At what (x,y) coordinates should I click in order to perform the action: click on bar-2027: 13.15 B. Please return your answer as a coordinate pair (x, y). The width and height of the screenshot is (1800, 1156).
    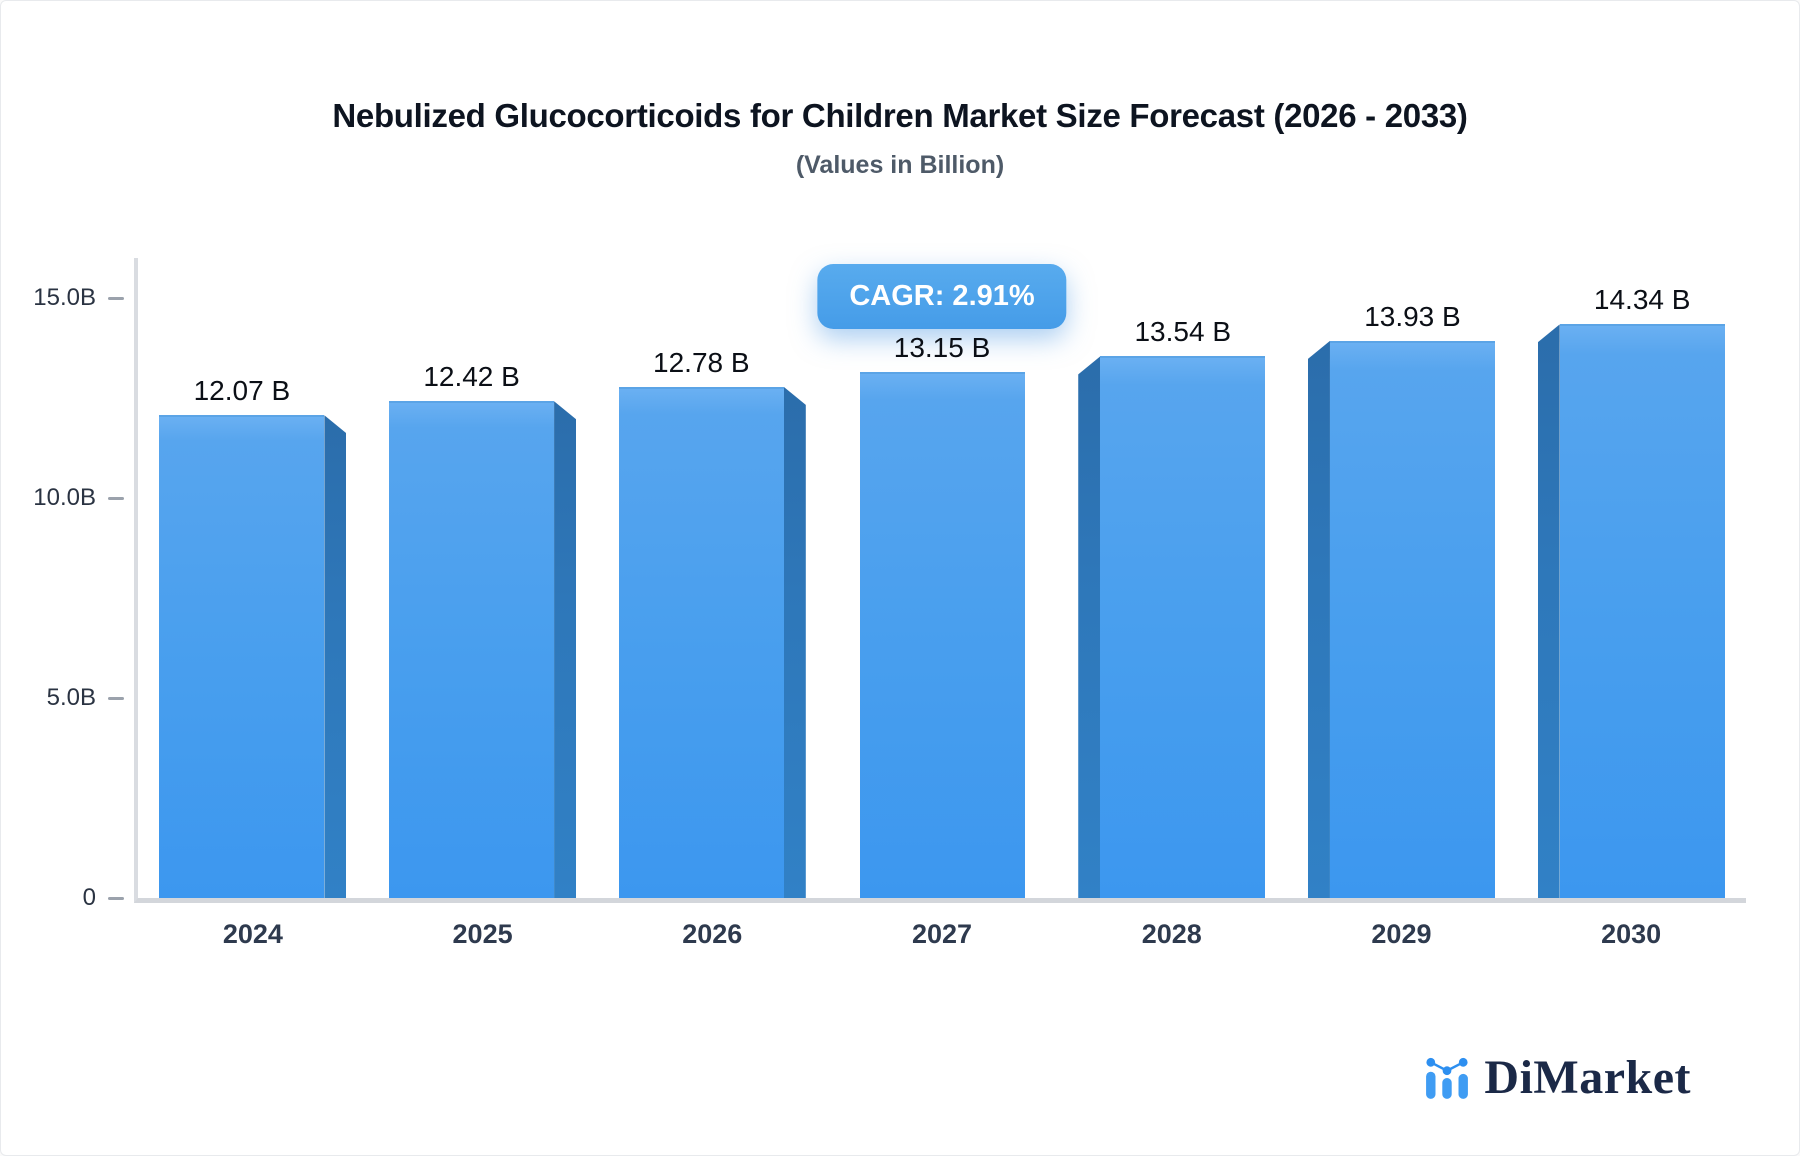
    Looking at the image, I should click on (942, 615).